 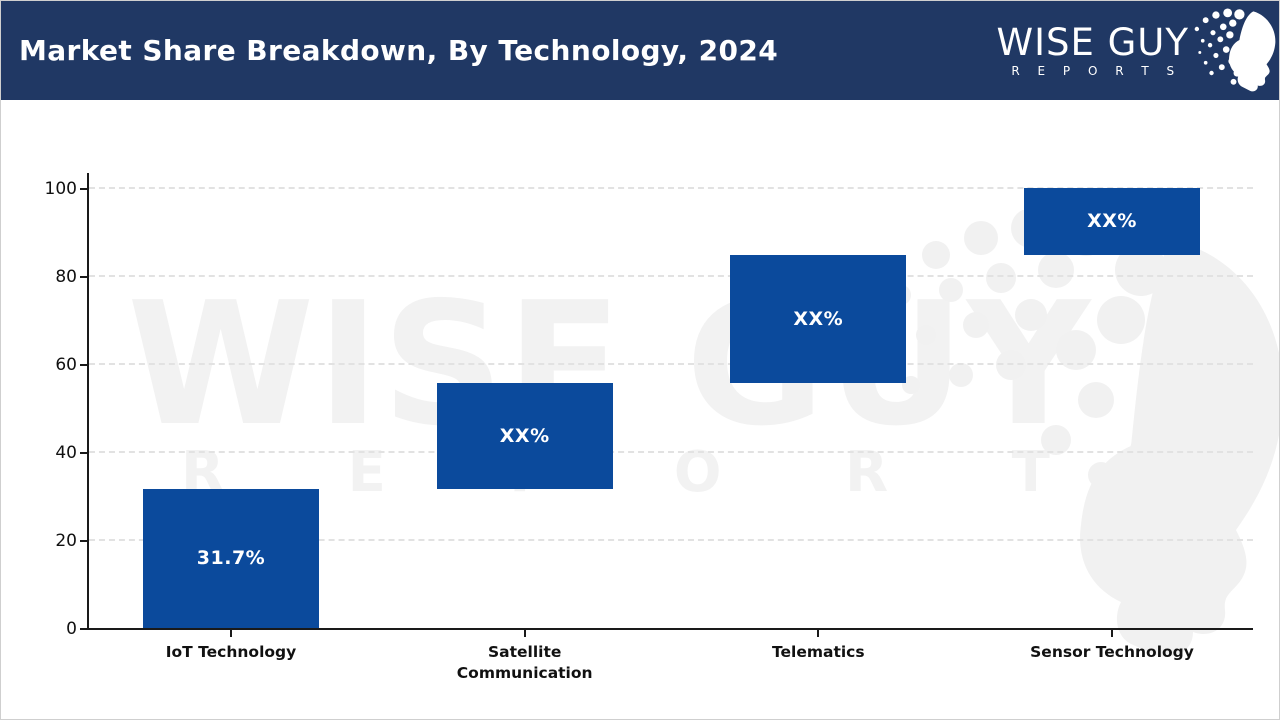 I want to click on category-label: Telematics, so click(x=818, y=652).